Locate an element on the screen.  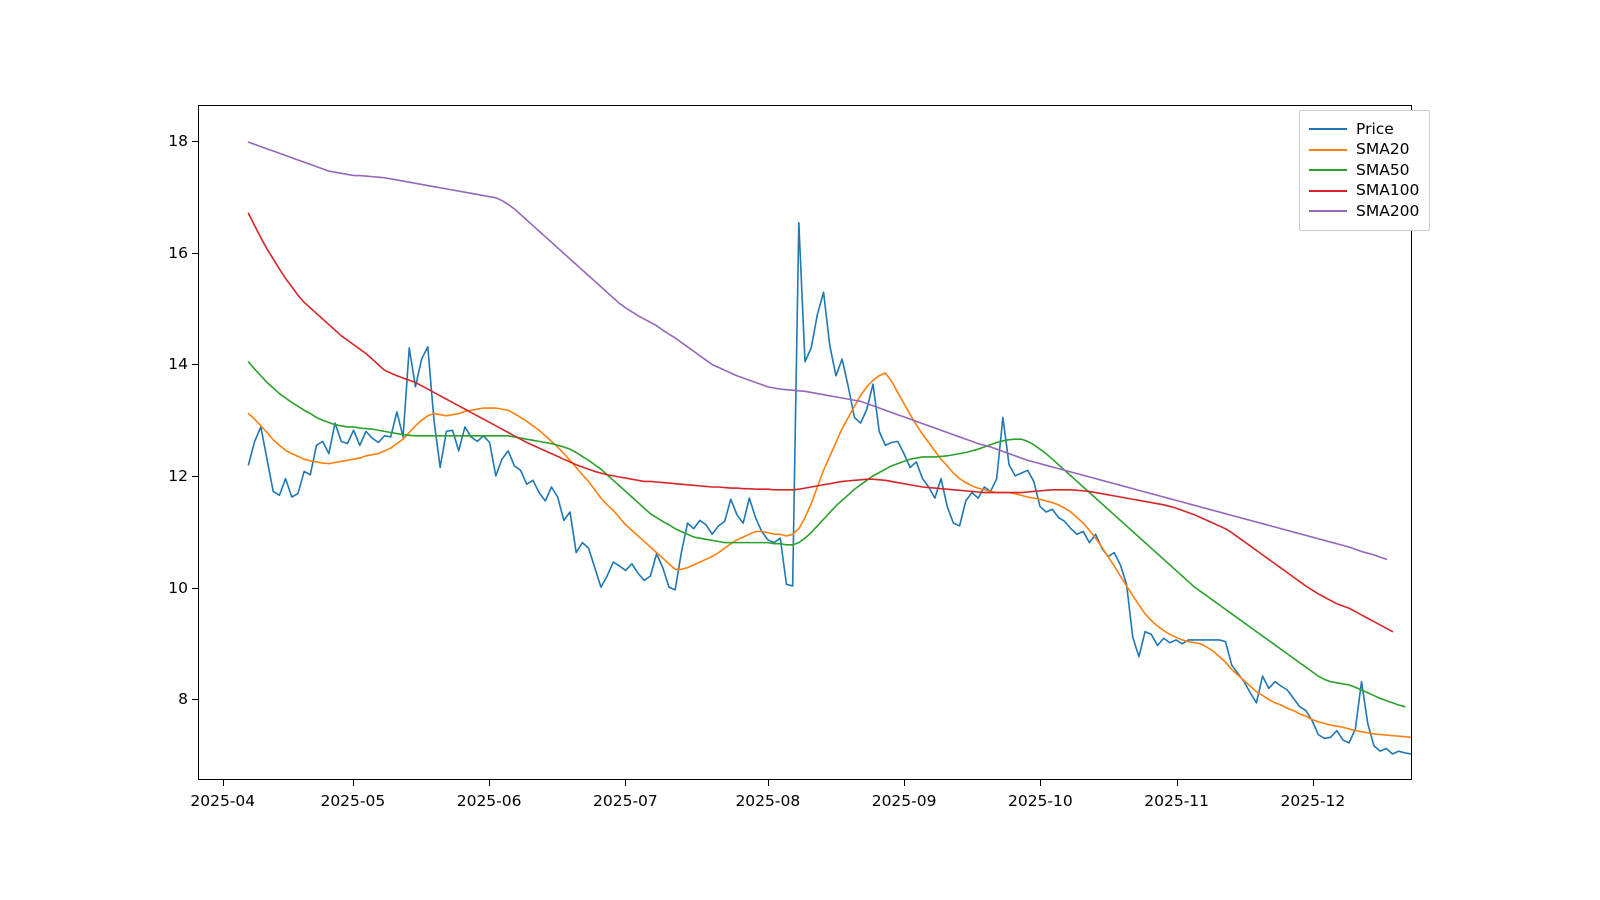
legend-item-sma200: SMA200 is located at coordinates (1364, 211).